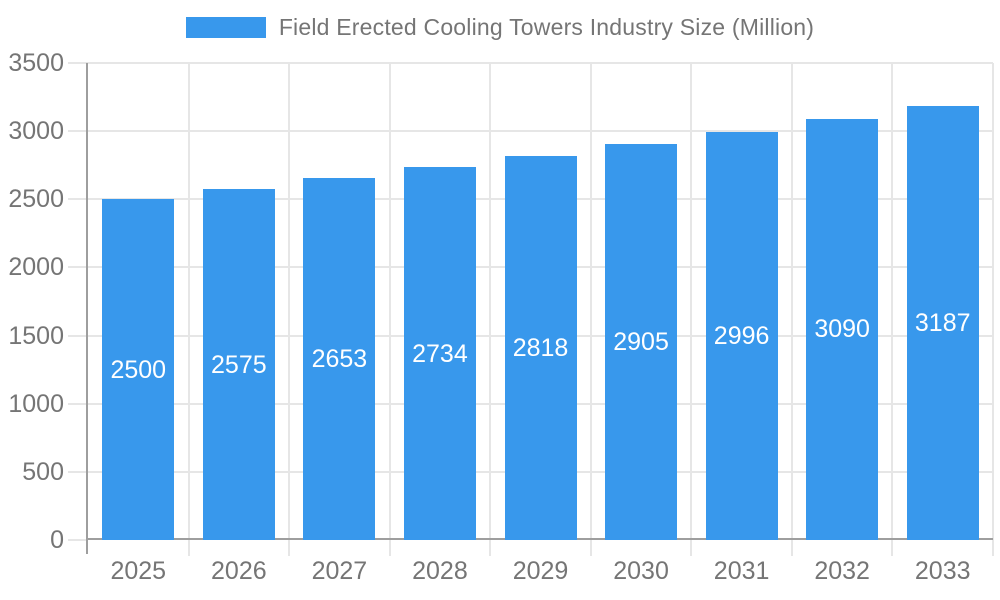  What do you see at coordinates (36, 267) in the screenshot?
I see `y-axis-tick-label: 2000` at bounding box center [36, 267].